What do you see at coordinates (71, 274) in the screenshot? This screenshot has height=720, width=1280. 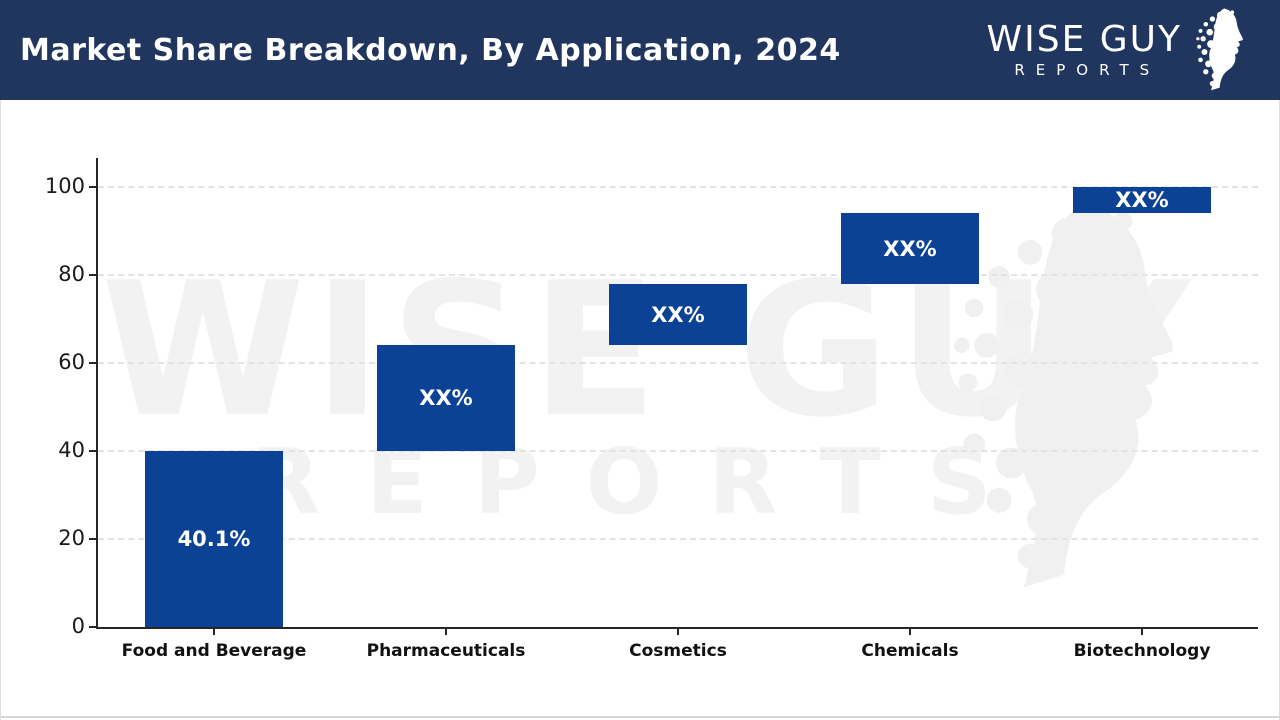 I see `y-tick-label-80: 80` at bounding box center [71, 274].